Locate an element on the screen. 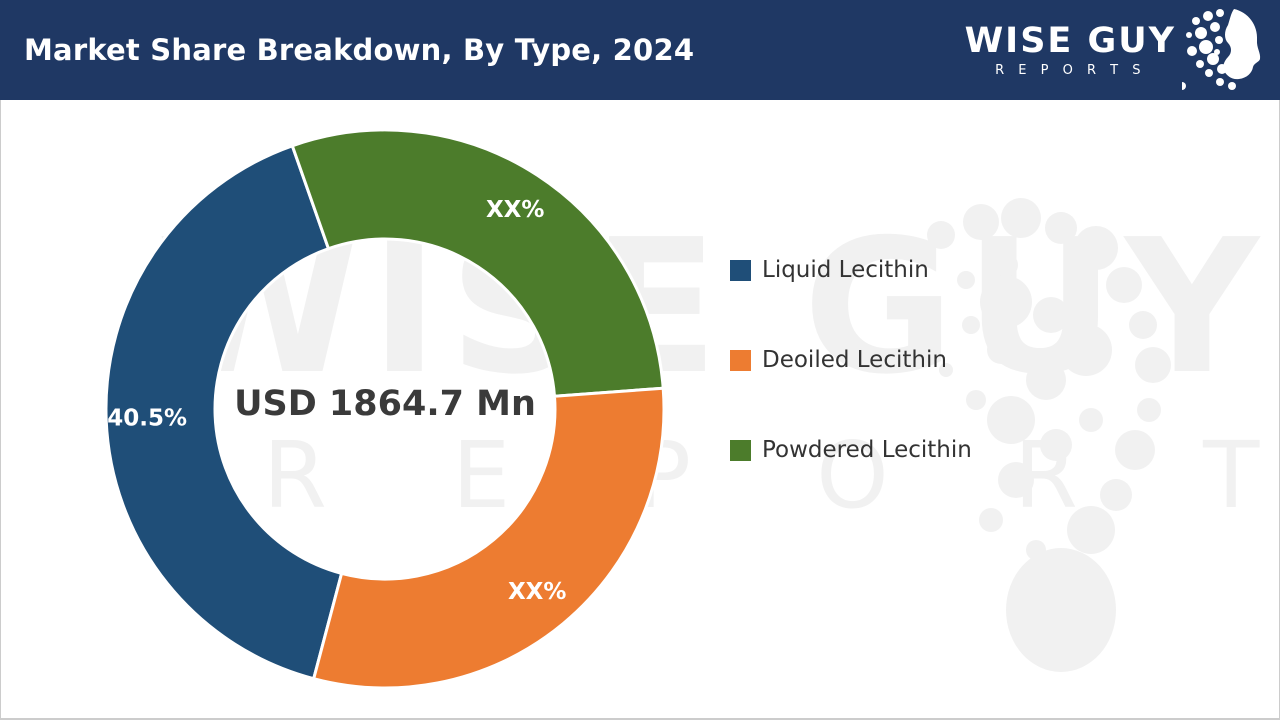 This screenshot has width=1280, height=720. legend-swatch-deoiled-lecithin is located at coordinates (740, 360).